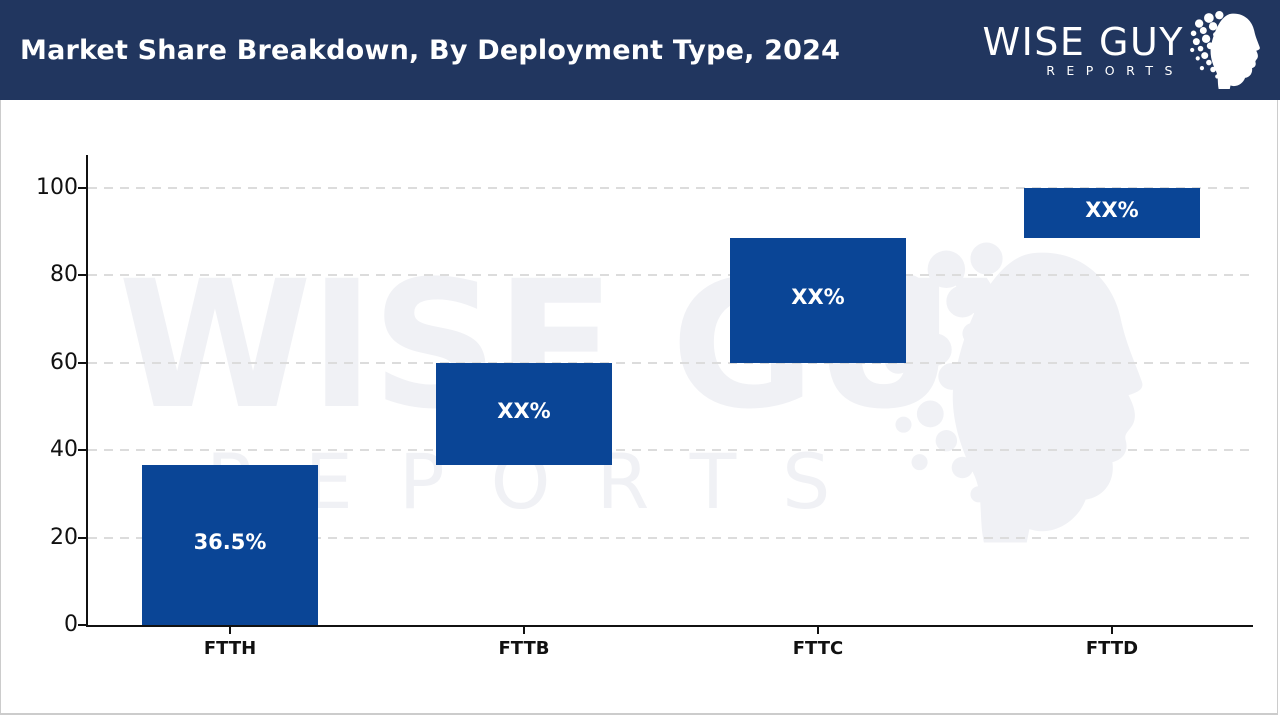  What do you see at coordinates (64, 362) in the screenshot?
I see `y-axis-tick-label: 60` at bounding box center [64, 362].